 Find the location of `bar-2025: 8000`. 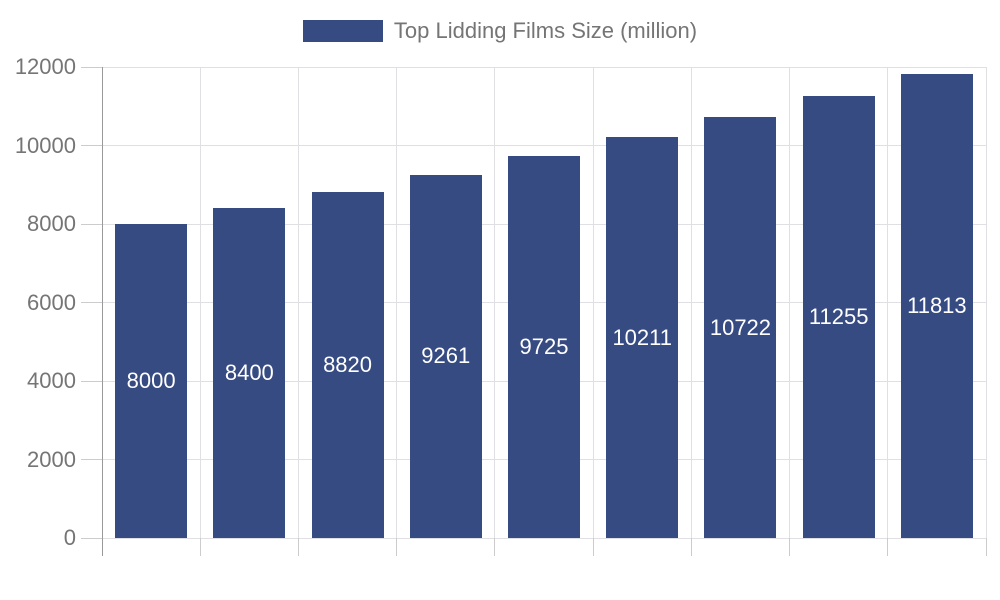

bar-2025: 8000 is located at coordinates (151, 381).